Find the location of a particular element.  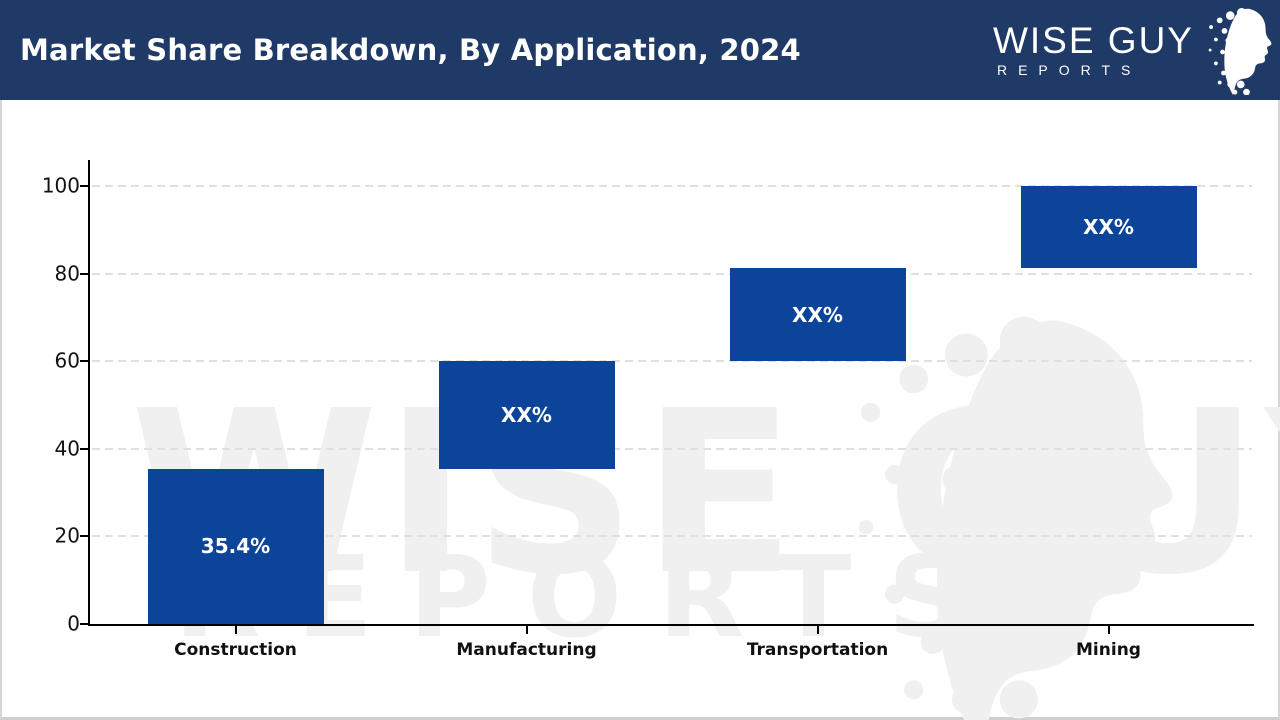

x-axis-label-mining: Mining is located at coordinates (1108, 650).